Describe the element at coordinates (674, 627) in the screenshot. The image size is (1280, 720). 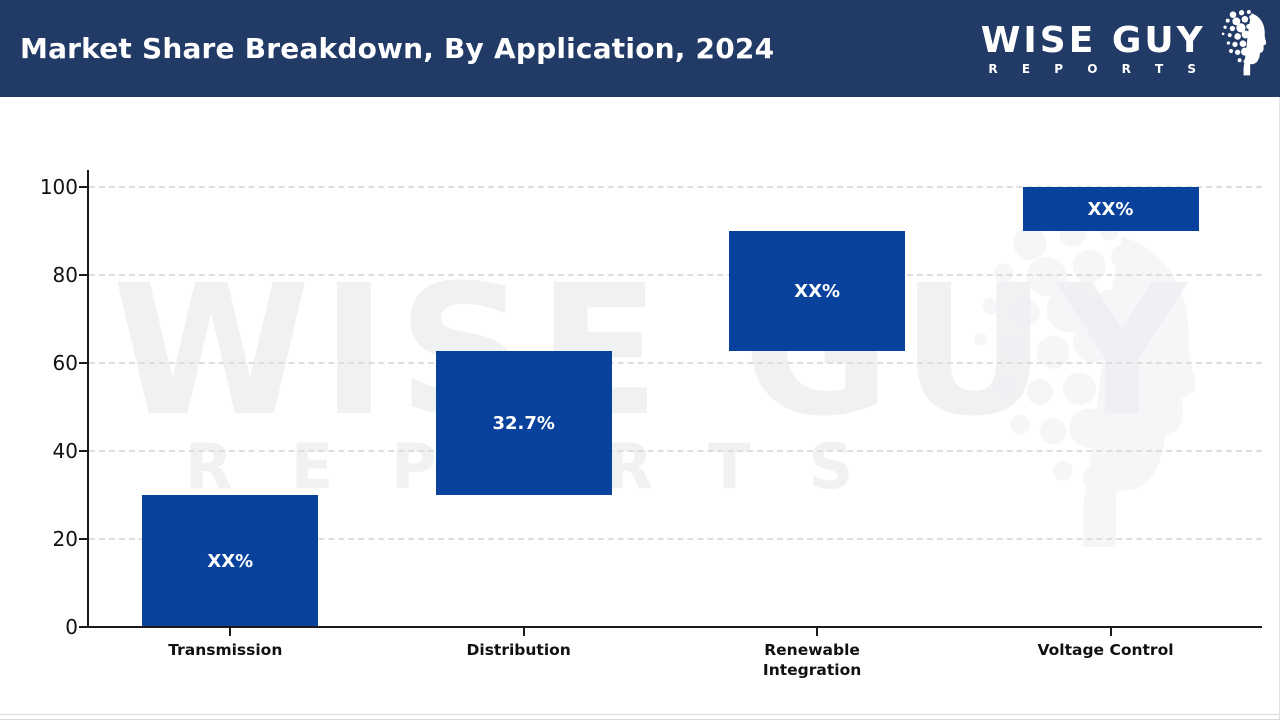
I see `x-axis-line` at that location.